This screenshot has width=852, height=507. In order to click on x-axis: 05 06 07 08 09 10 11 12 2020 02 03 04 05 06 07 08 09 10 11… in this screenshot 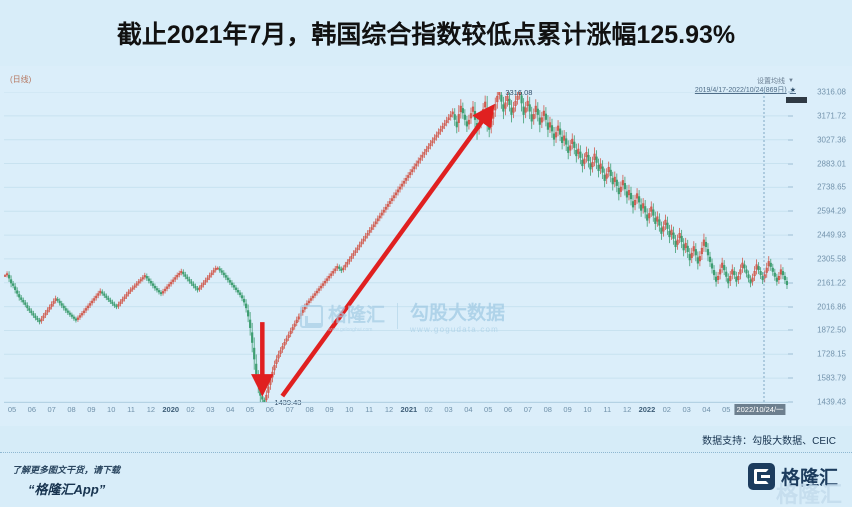, I will do `click(396, 410)`.